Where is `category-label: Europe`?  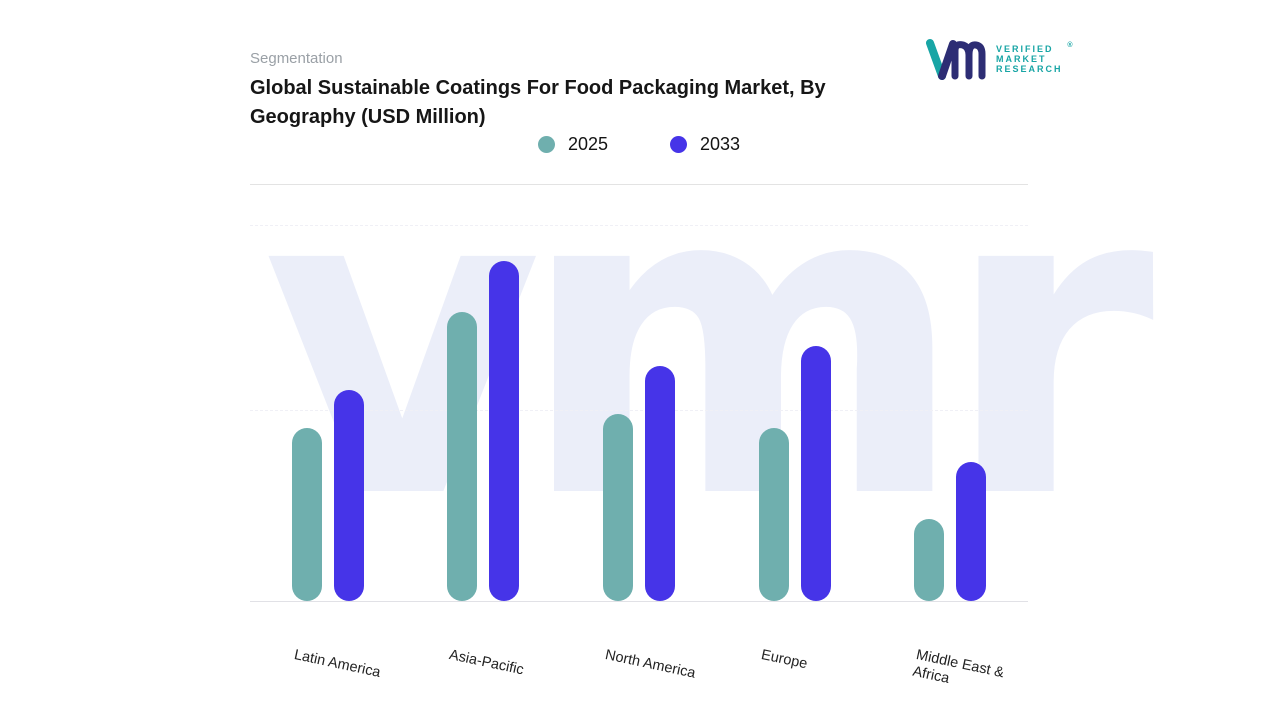
category-label: Europe is located at coordinates (784, 660).